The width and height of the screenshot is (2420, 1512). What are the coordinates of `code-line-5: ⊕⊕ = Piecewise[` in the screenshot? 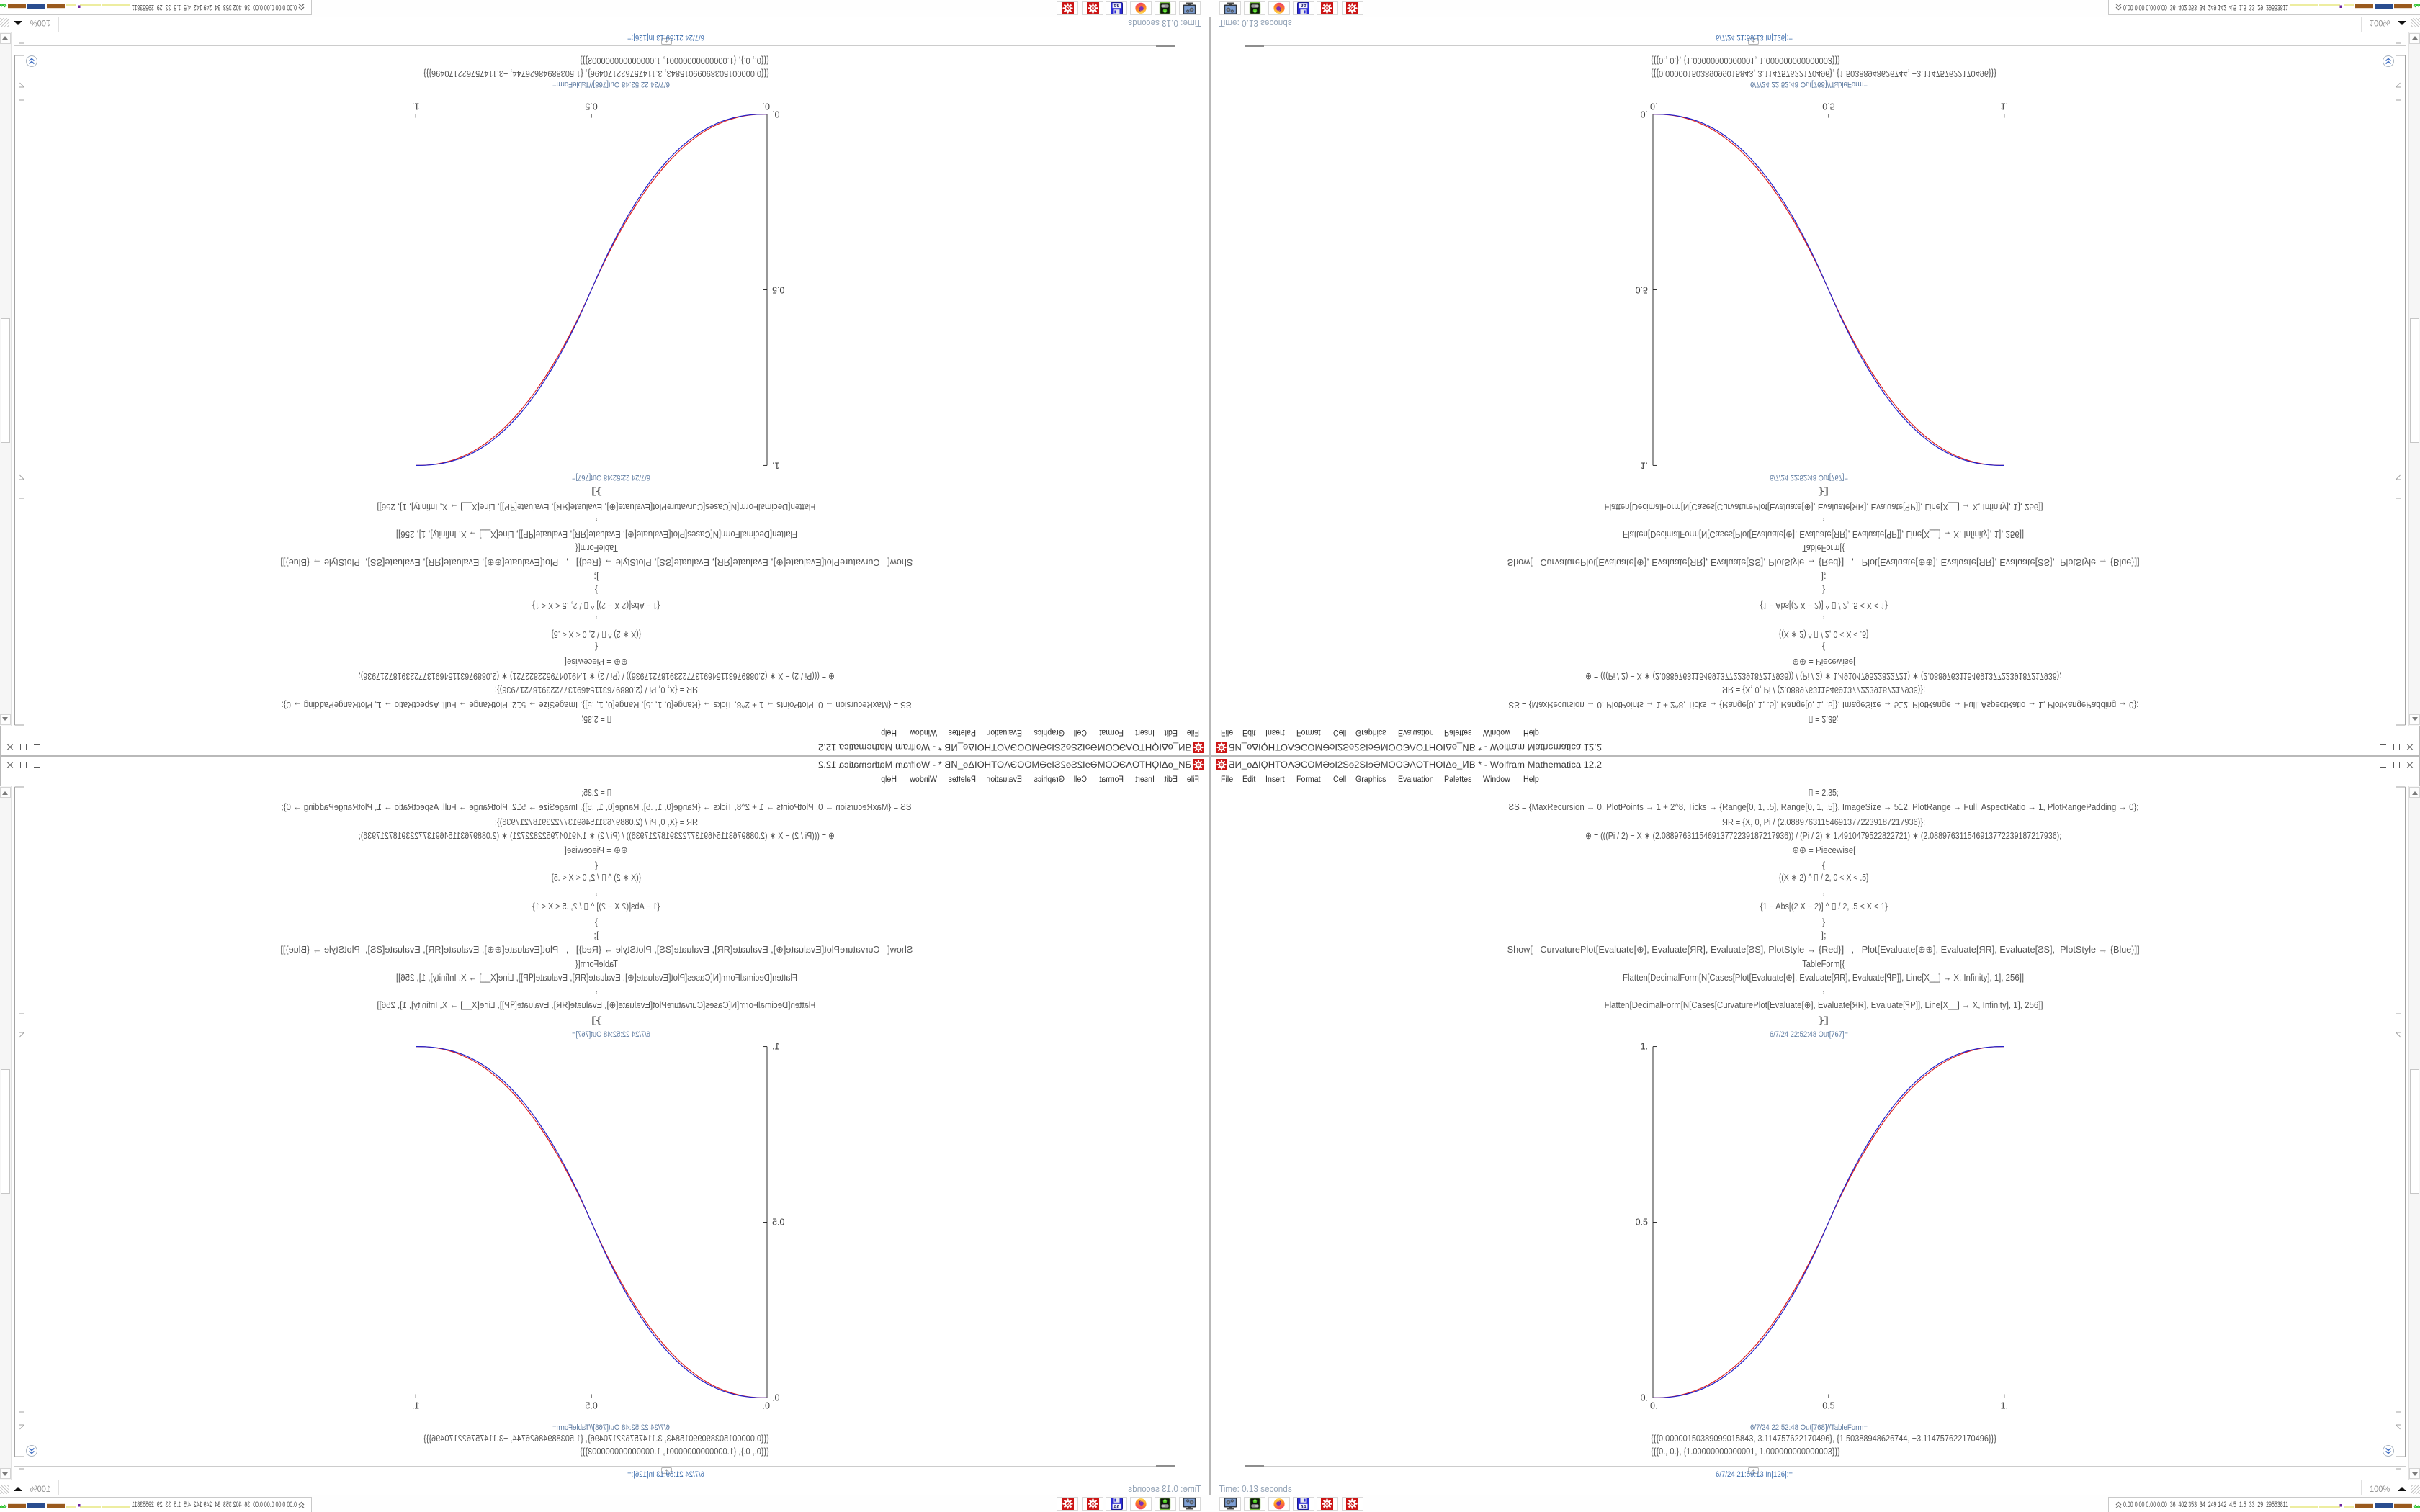 It's located at (1815, 850).